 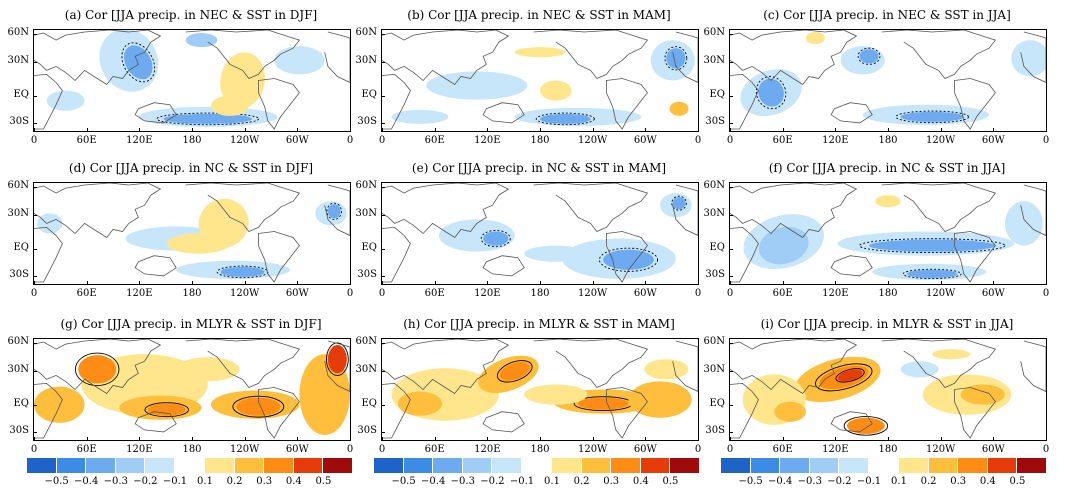 I want to click on latitude-label: EQ, so click(x=369, y=403).